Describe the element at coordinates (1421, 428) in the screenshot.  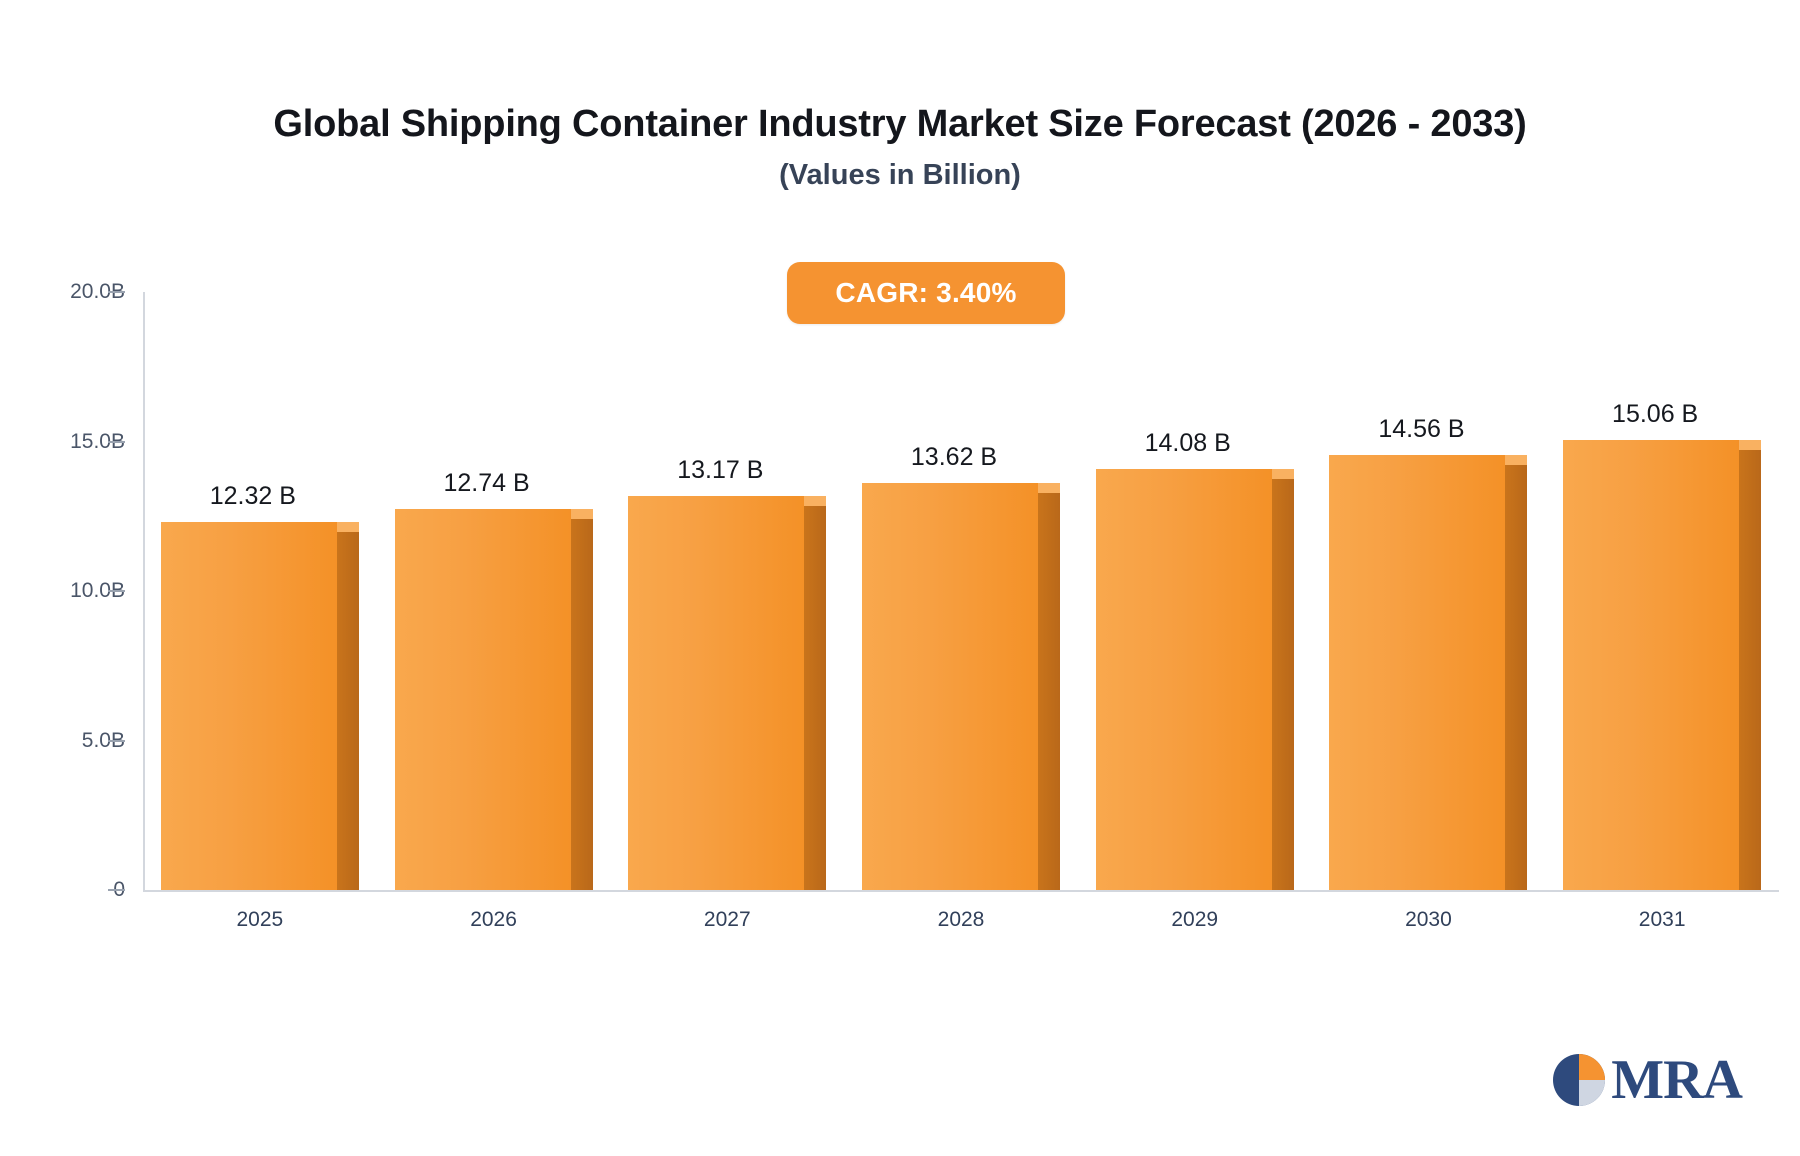
I see `bar-value-label: 14.56 B` at that location.